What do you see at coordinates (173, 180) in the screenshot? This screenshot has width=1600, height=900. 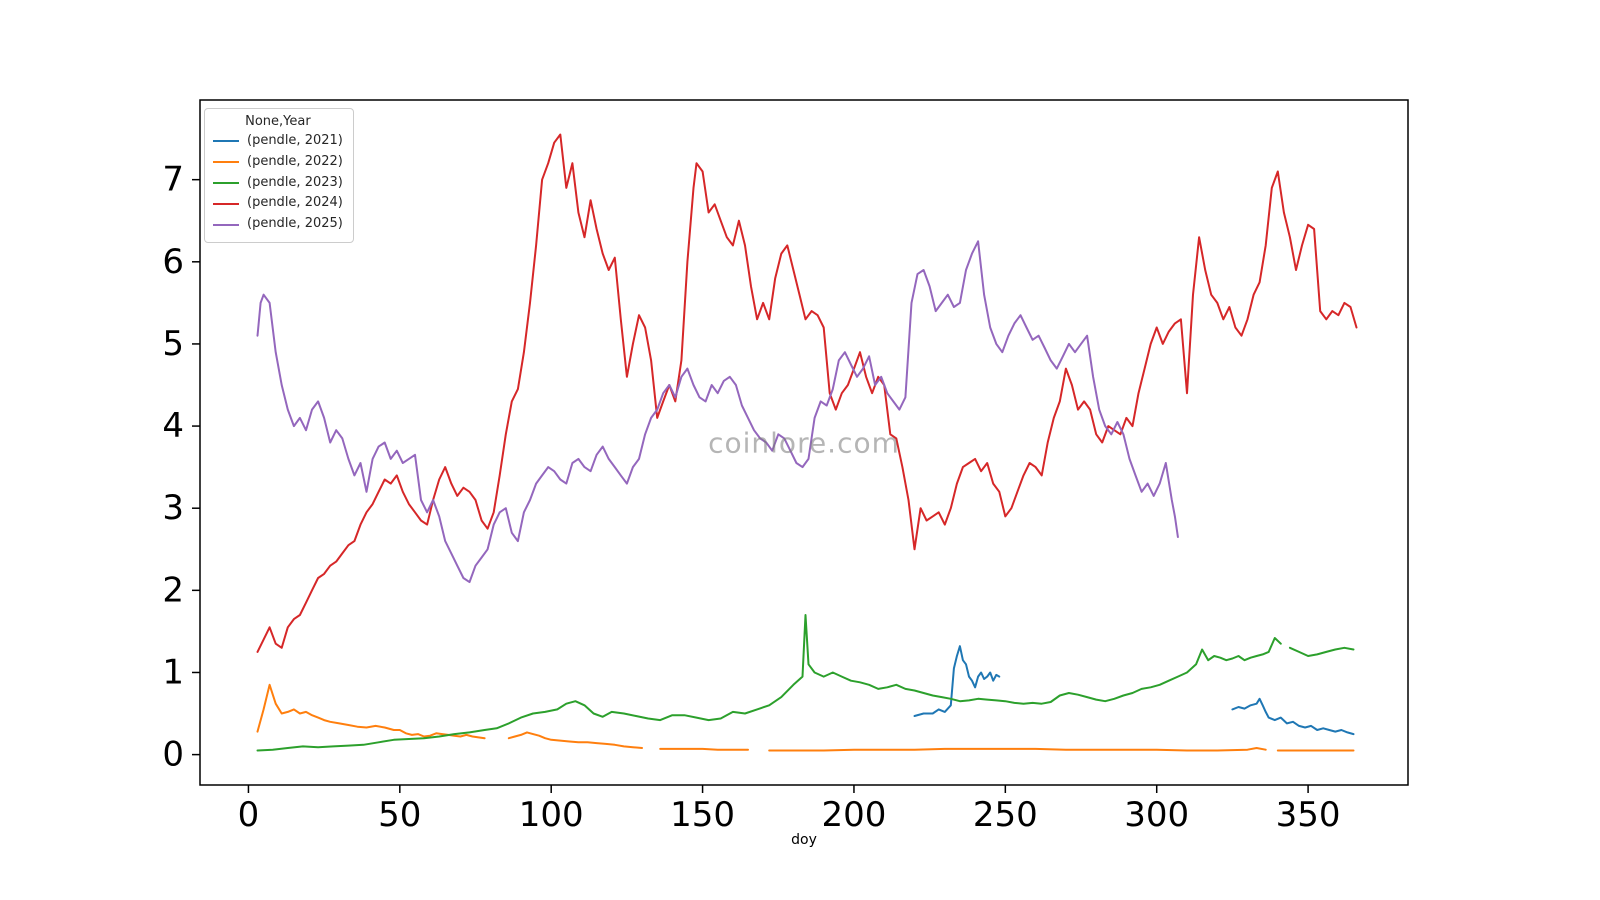 I see `y-tick-label: 7` at bounding box center [173, 180].